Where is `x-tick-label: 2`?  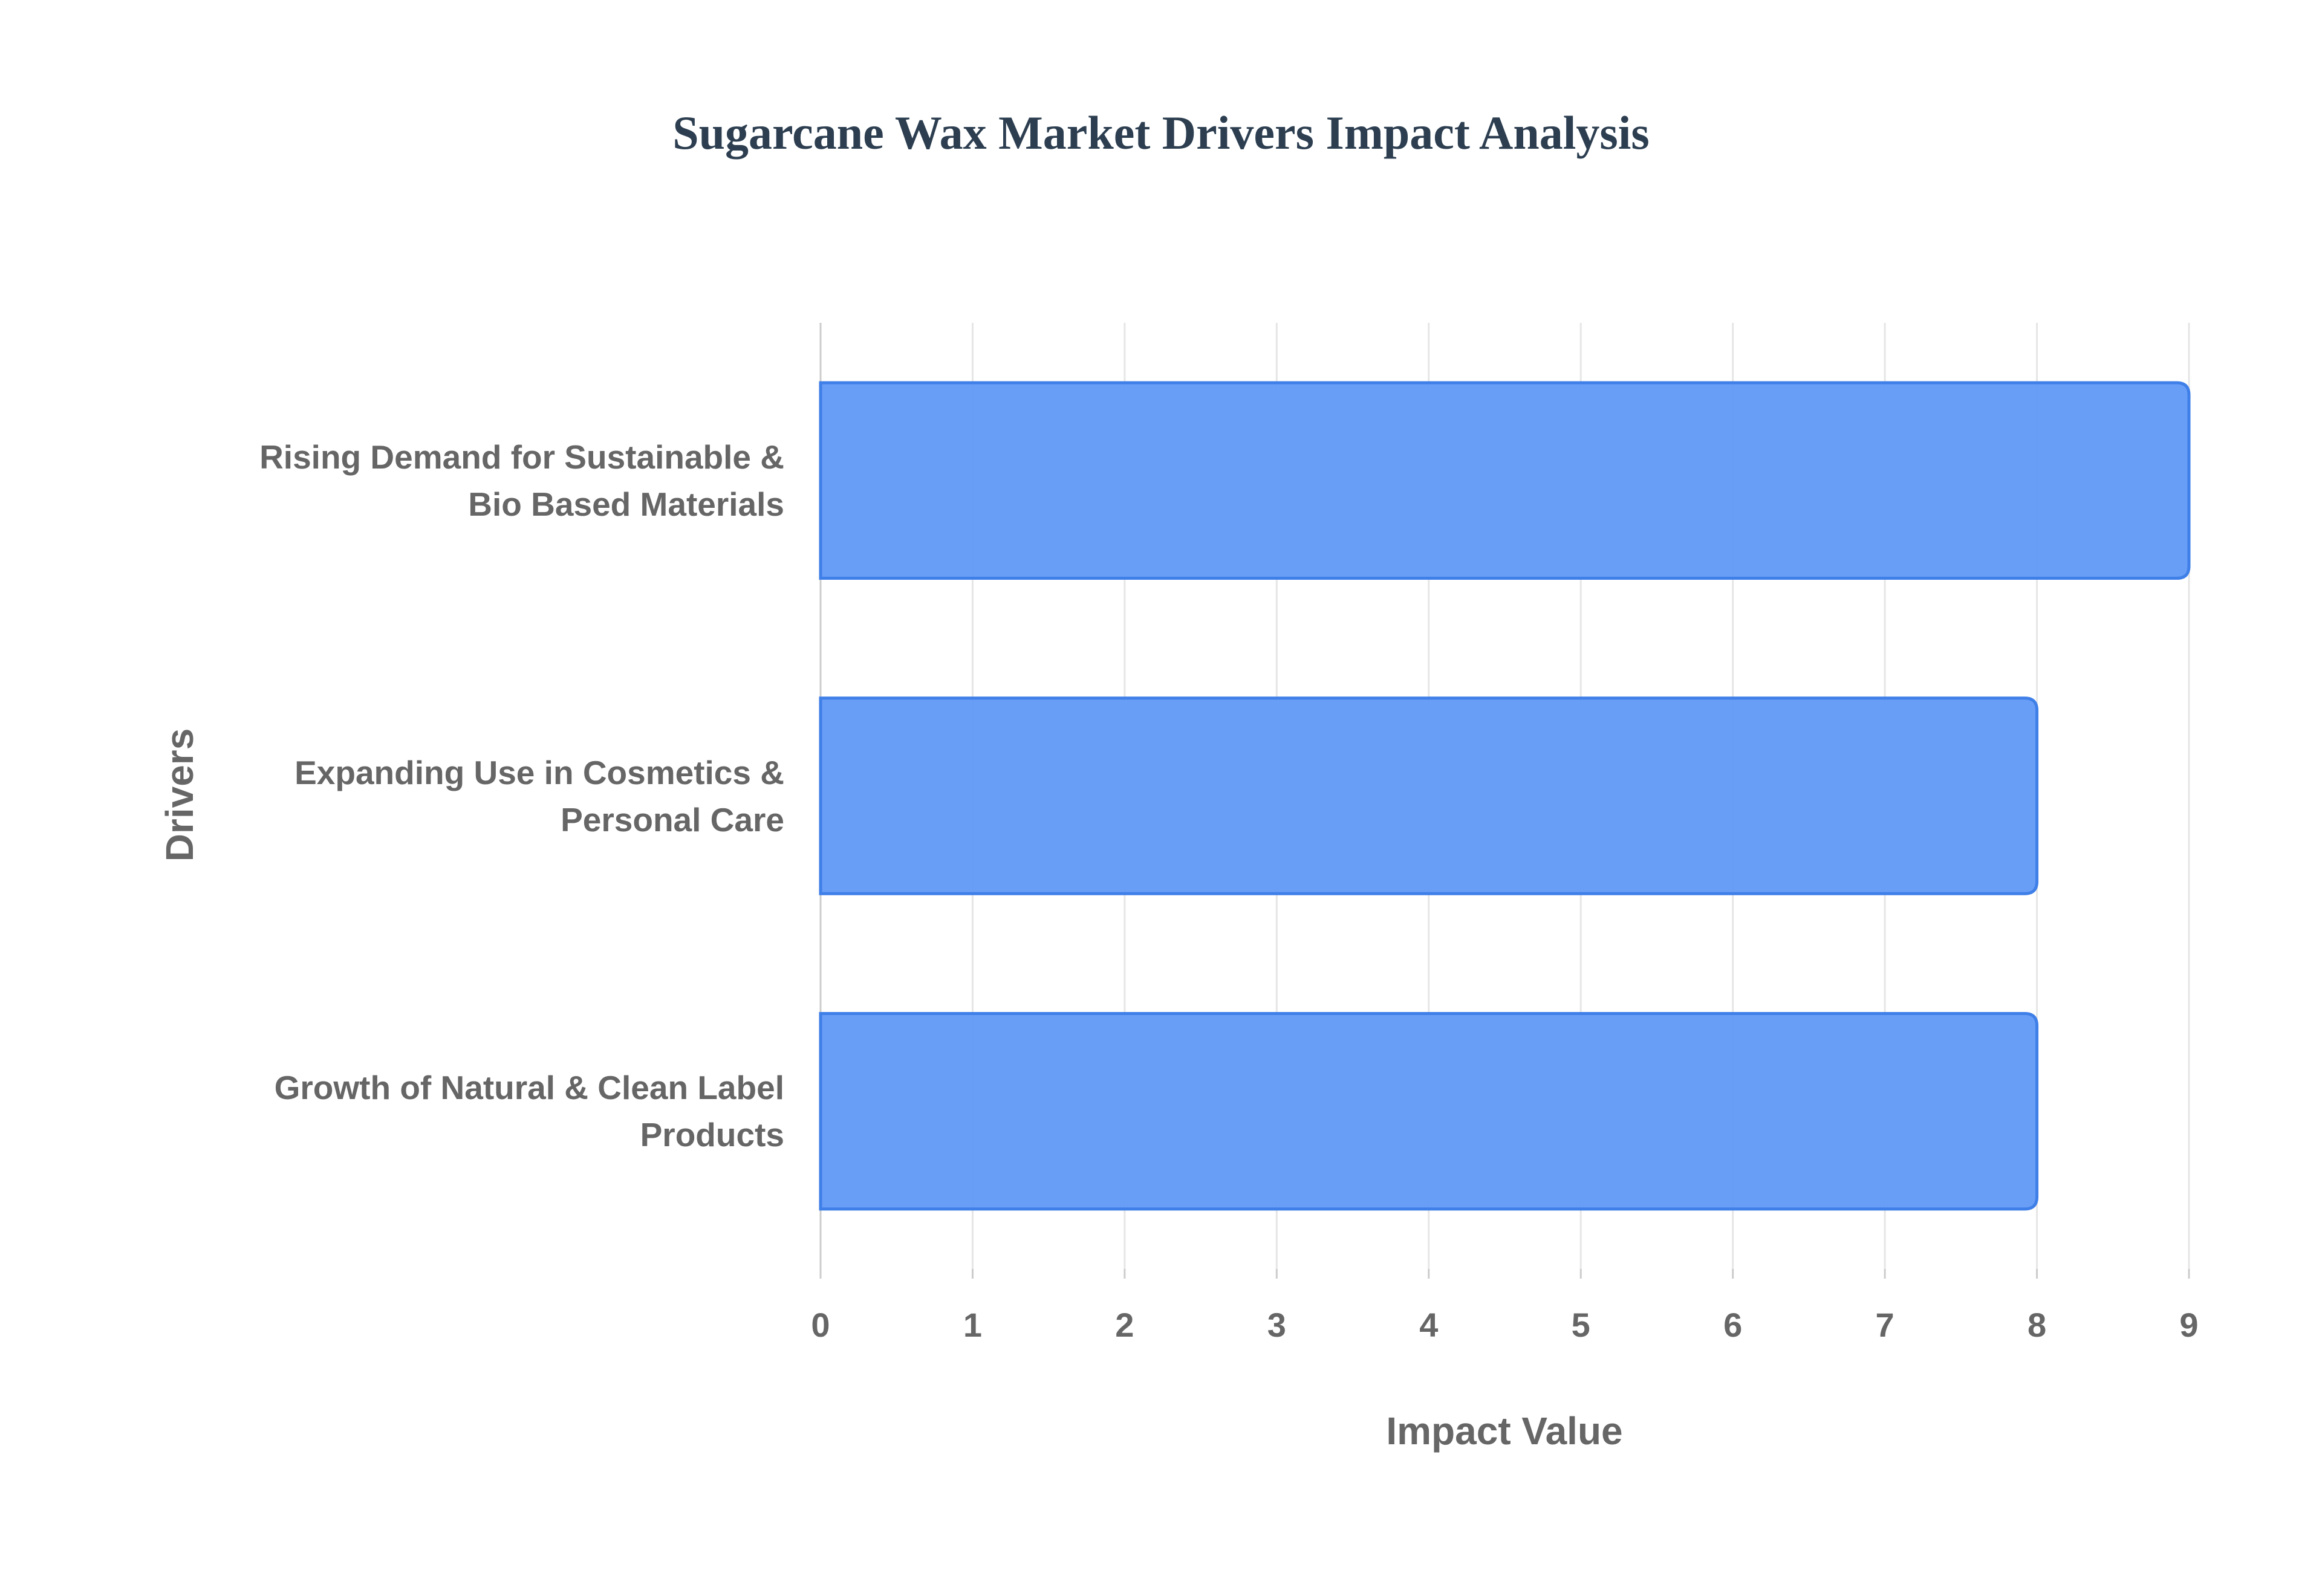 x-tick-label: 2 is located at coordinates (1124, 1325).